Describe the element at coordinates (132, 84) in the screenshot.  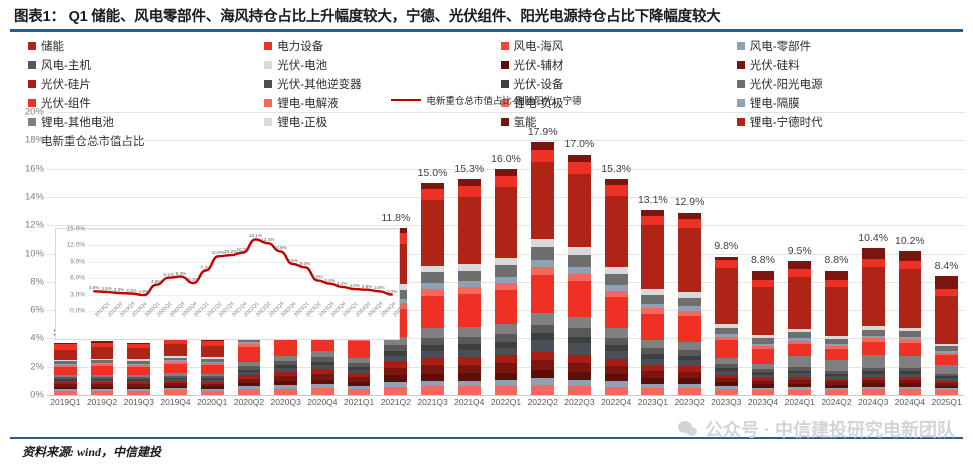
I see `legend-item: 光伏-硅片` at that location.